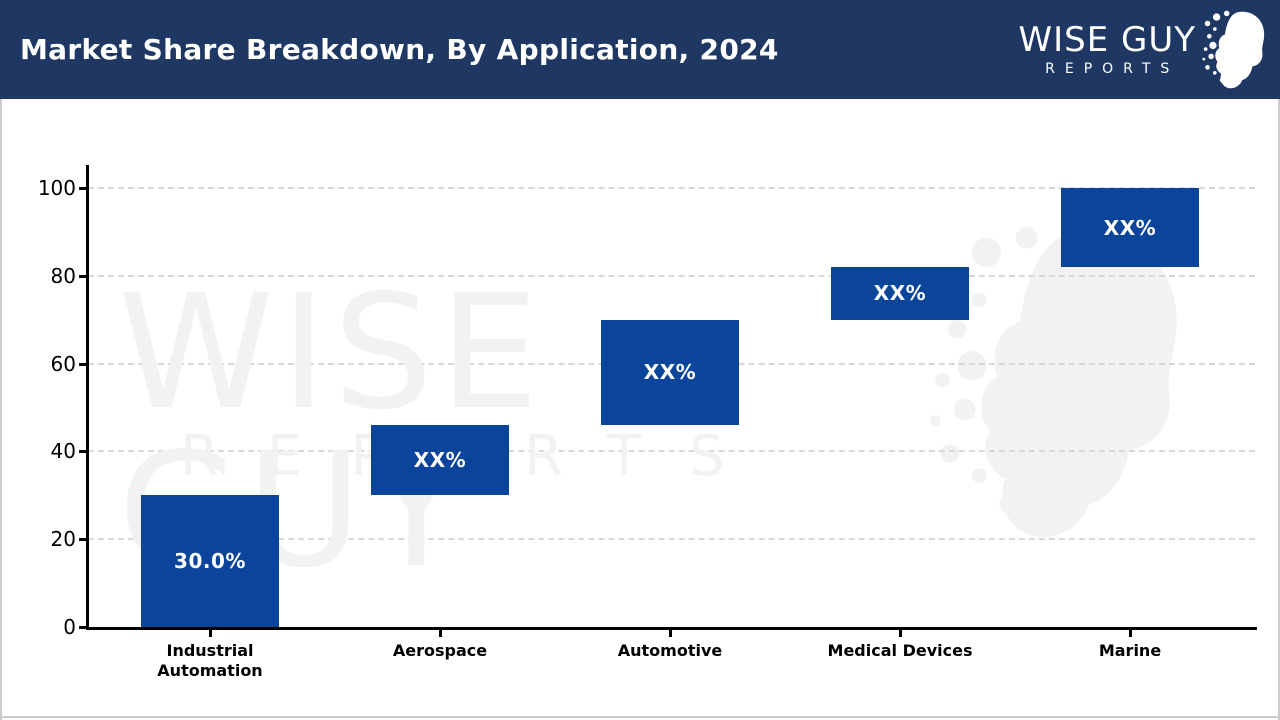 Image resolution: width=1280 pixels, height=720 pixels. I want to click on bar-marine: XX%, so click(1130, 228).